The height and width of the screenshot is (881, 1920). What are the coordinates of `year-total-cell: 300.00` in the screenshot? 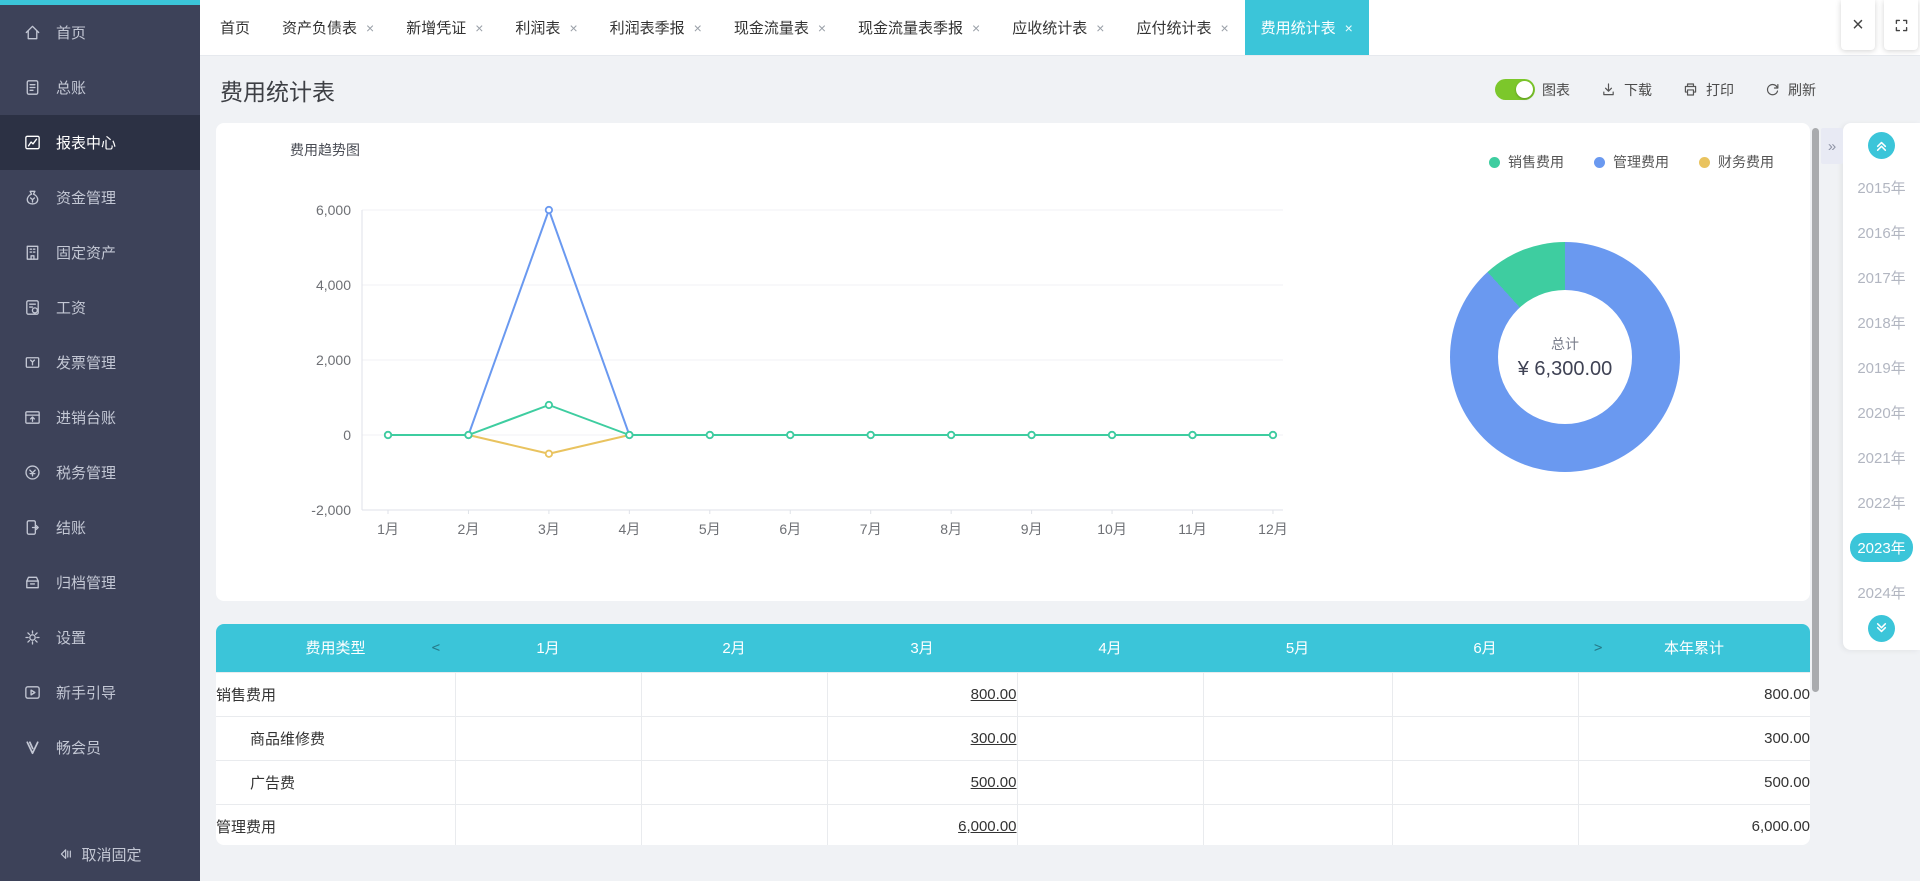 It's located at (1694, 737).